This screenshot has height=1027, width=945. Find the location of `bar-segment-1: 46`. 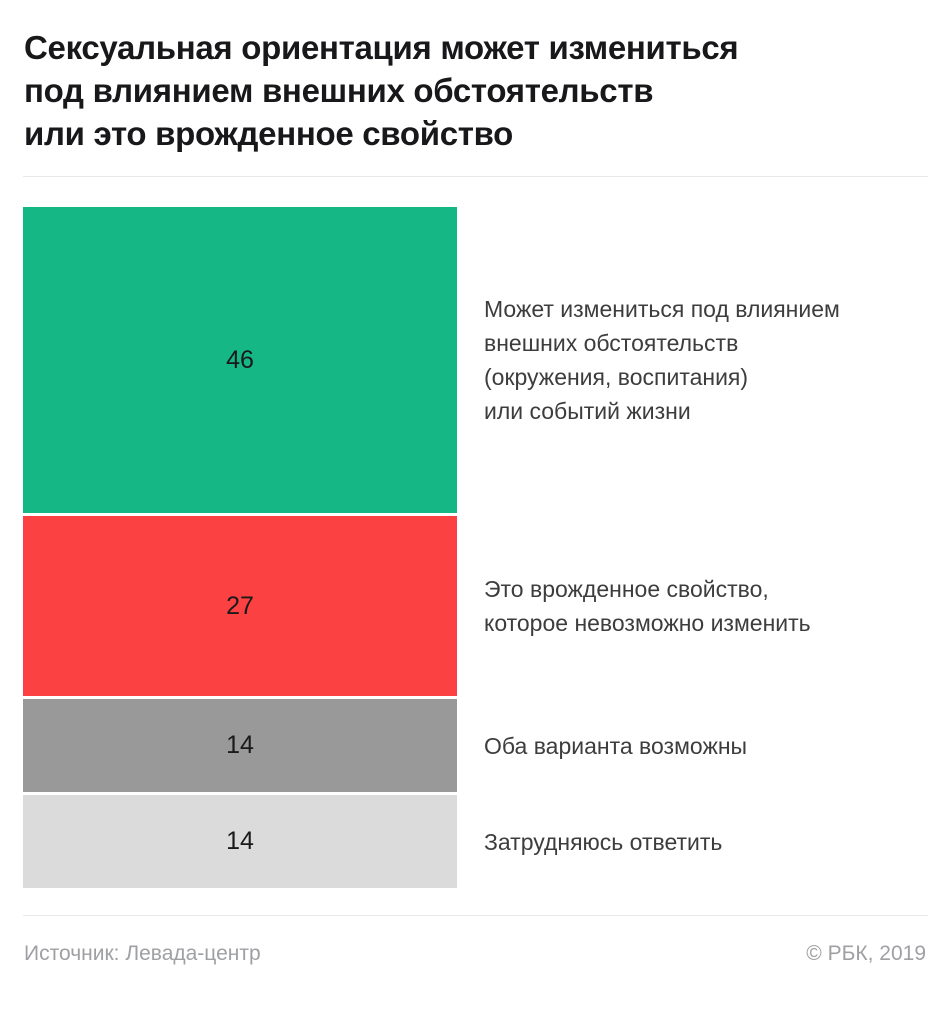

bar-segment-1: 46 is located at coordinates (240, 360).